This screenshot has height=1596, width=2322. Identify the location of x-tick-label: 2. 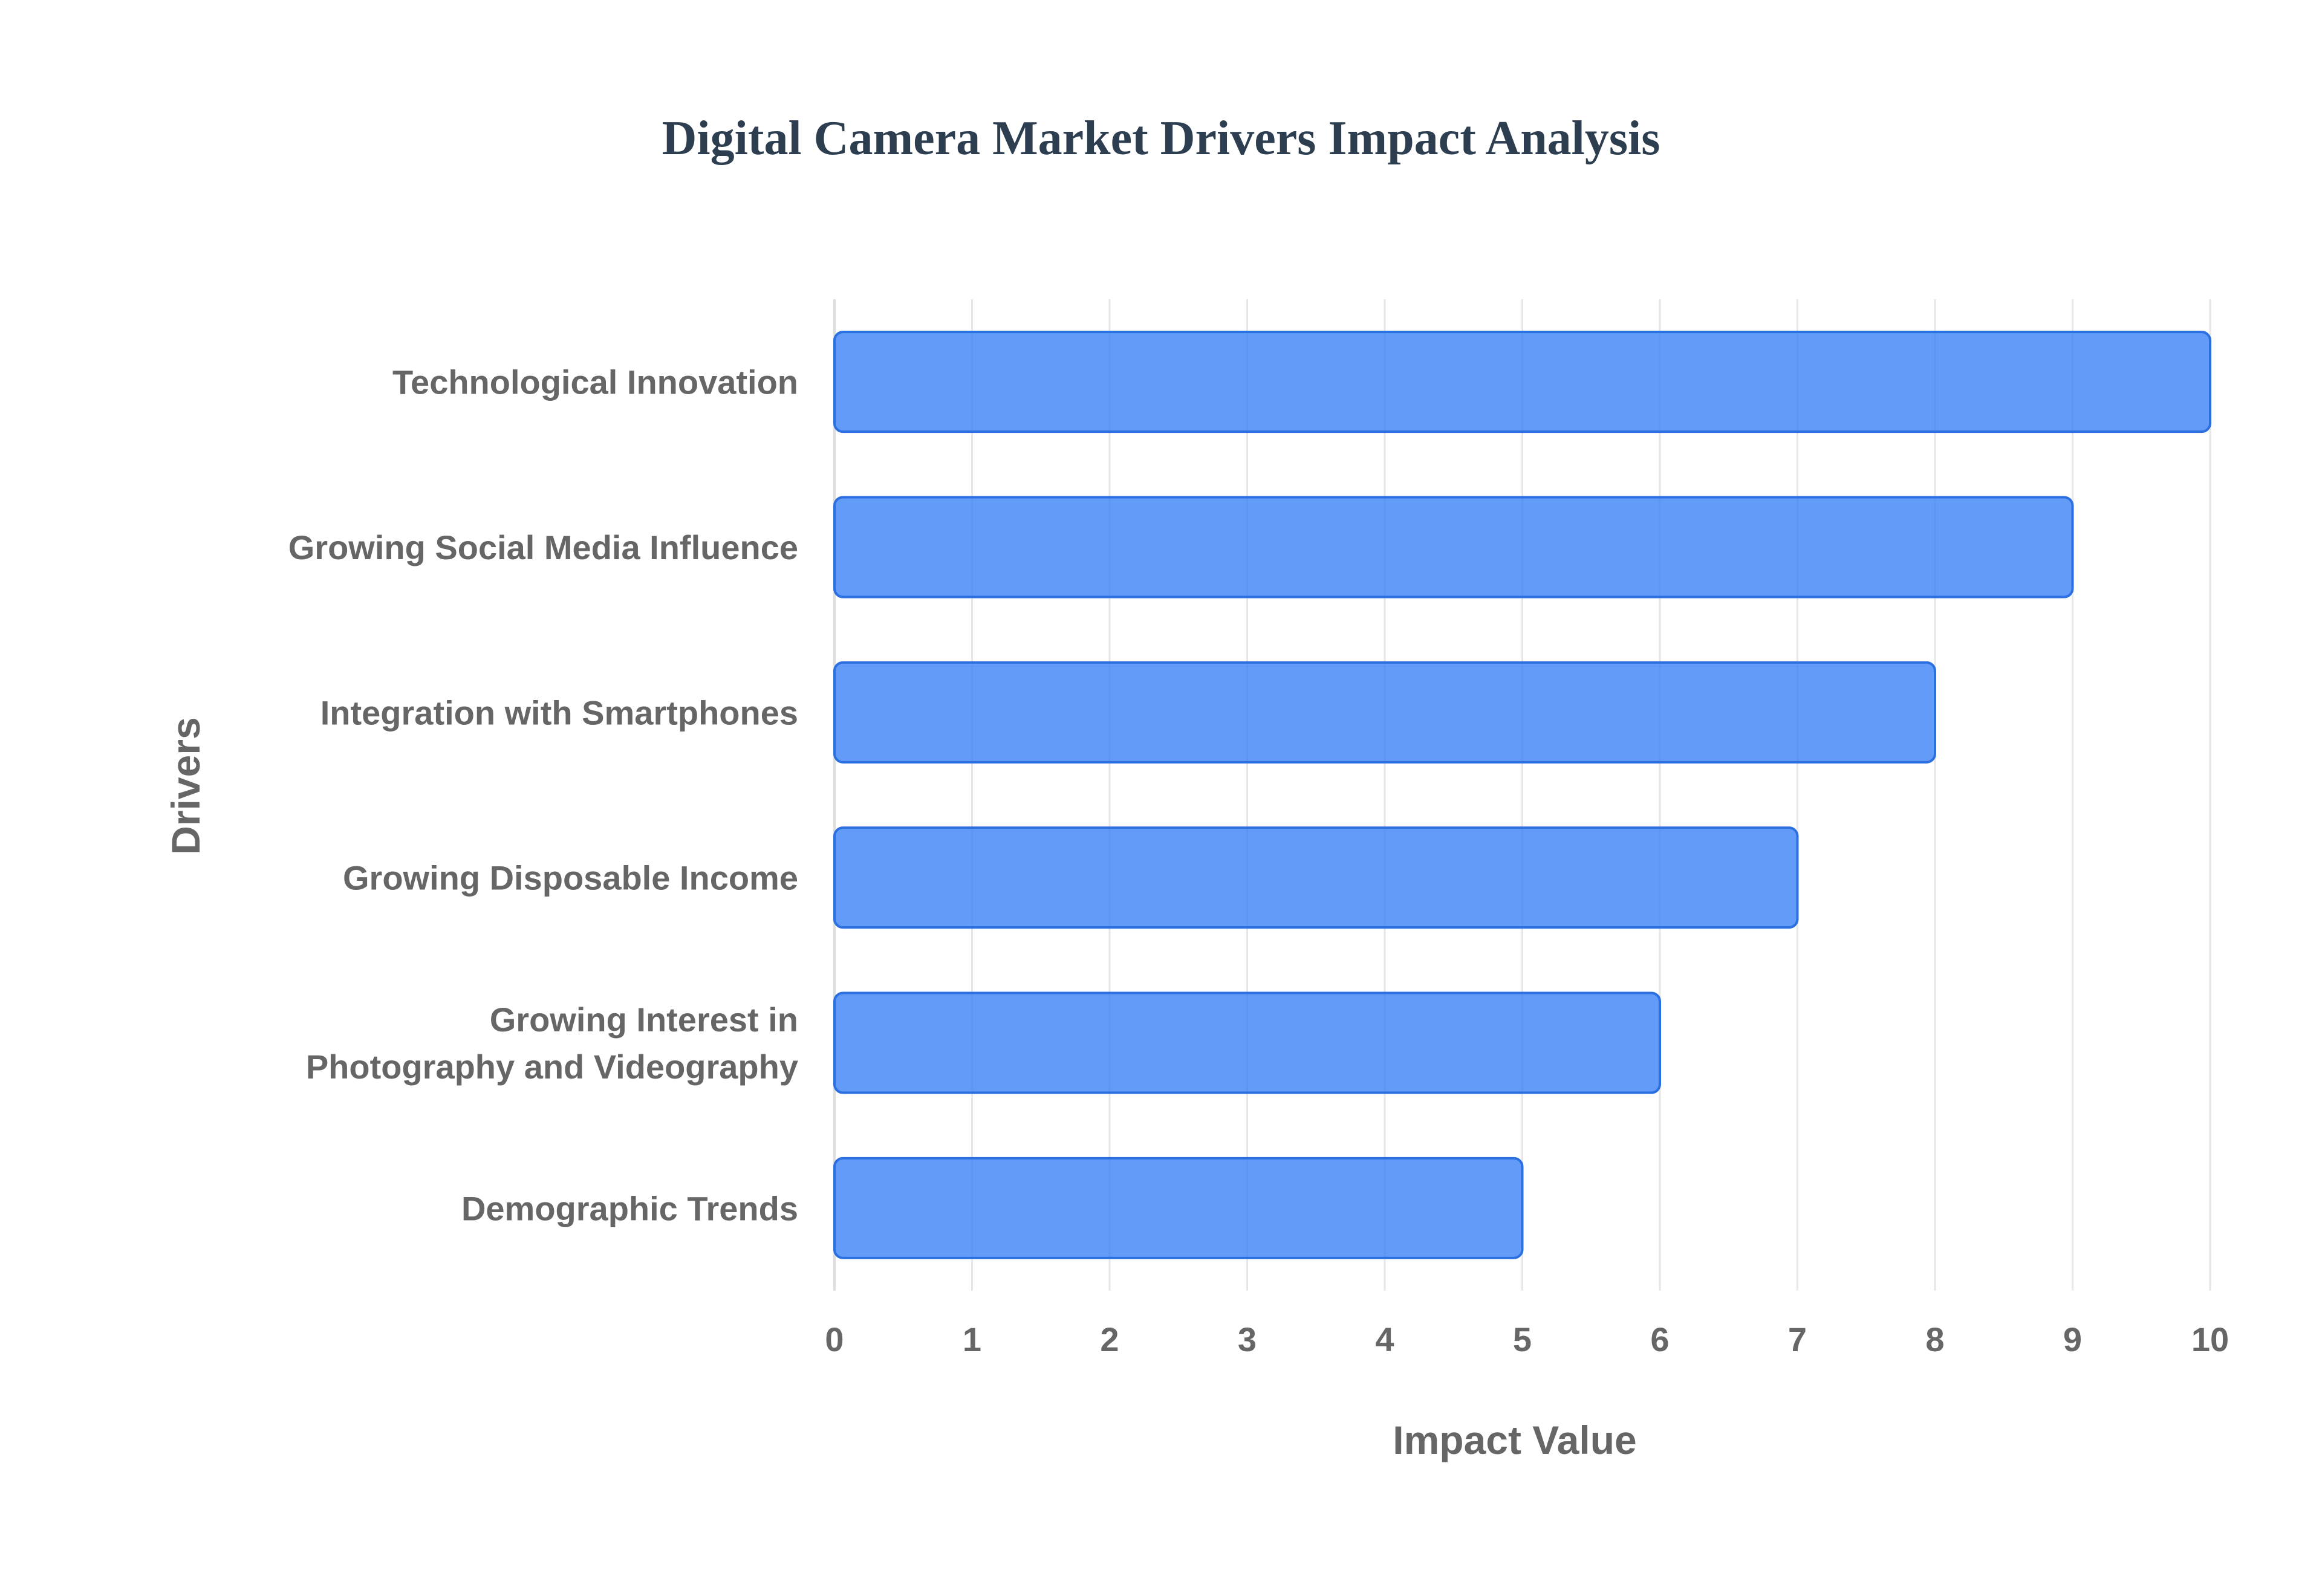
(1109, 1339).